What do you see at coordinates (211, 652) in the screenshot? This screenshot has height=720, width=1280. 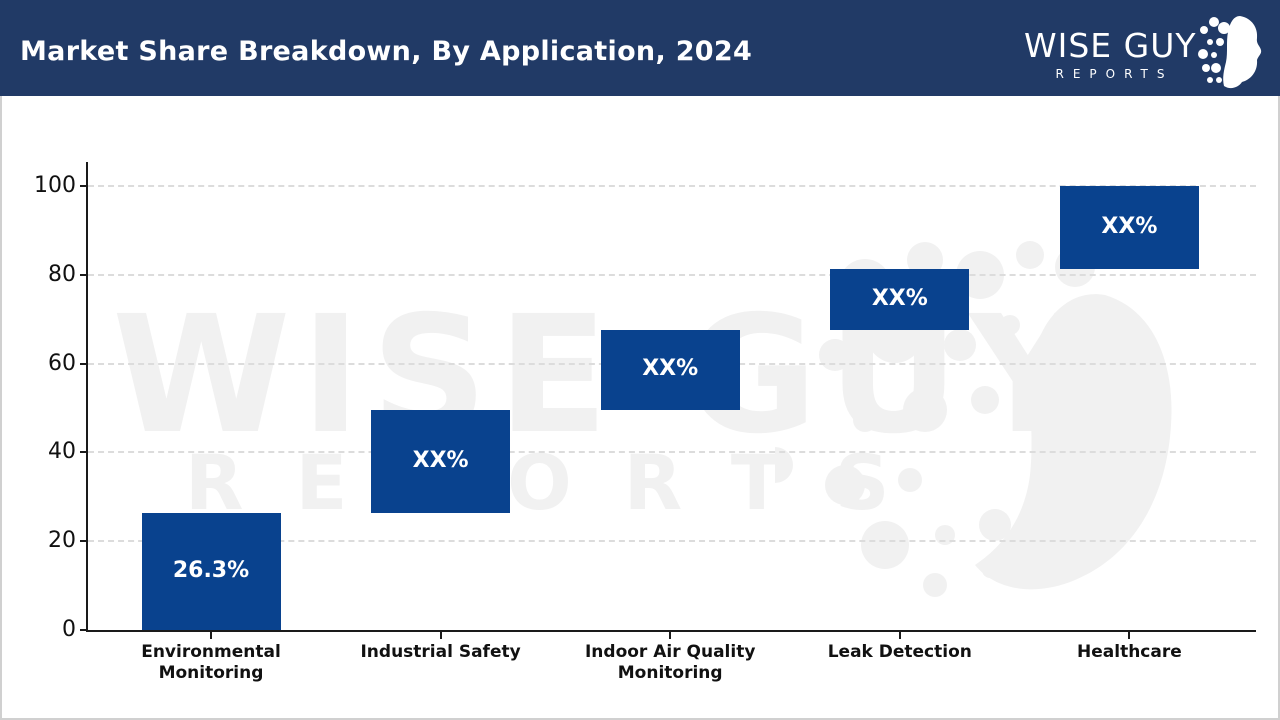 I see `x-category-line: Environmental` at bounding box center [211, 652].